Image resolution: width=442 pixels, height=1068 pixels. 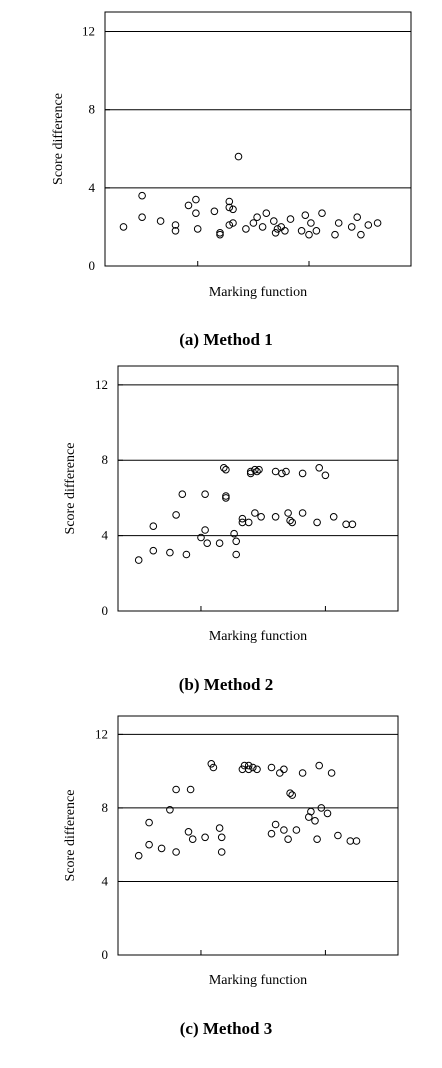 What do you see at coordinates (225, 339) in the screenshot?
I see `chart-caption: (a) Method 1` at bounding box center [225, 339].